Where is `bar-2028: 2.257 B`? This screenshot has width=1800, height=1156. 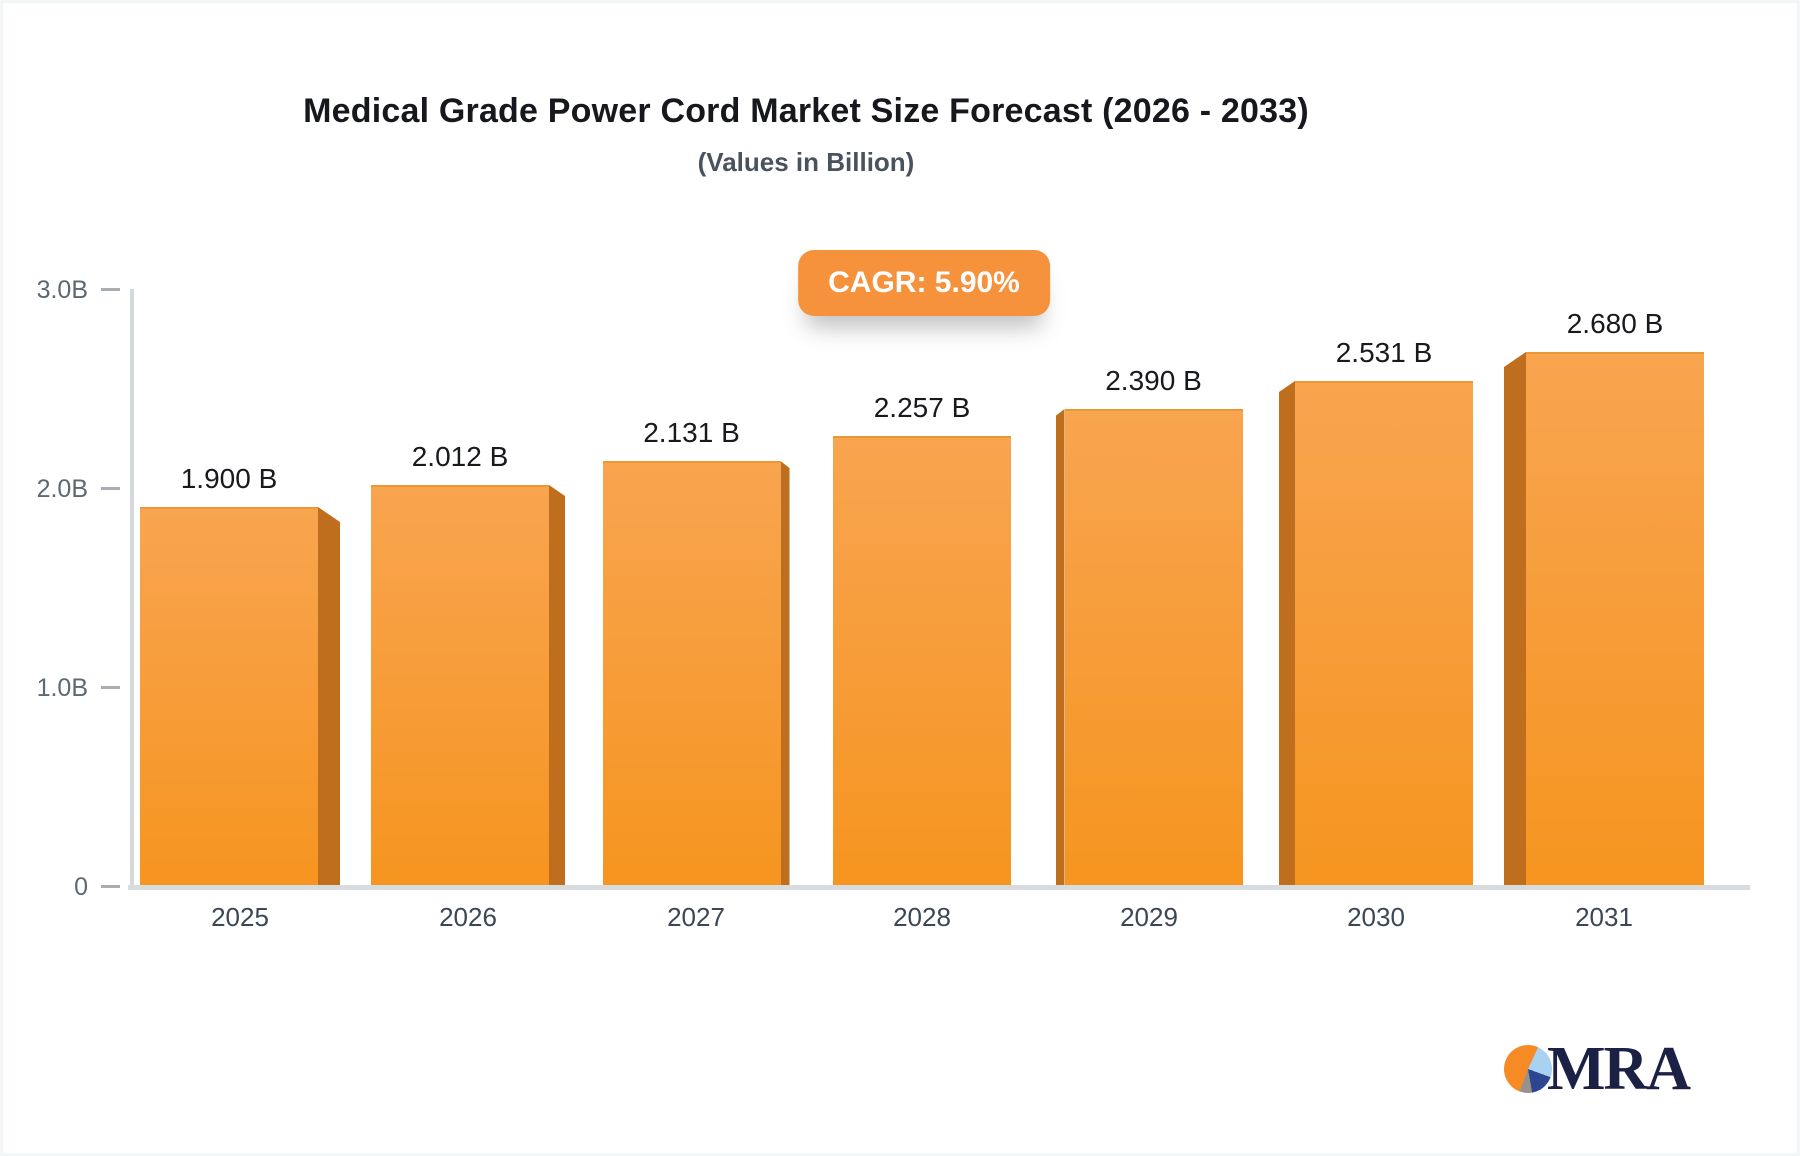
bar-2028: 2.257 B is located at coordinates (922, 638).